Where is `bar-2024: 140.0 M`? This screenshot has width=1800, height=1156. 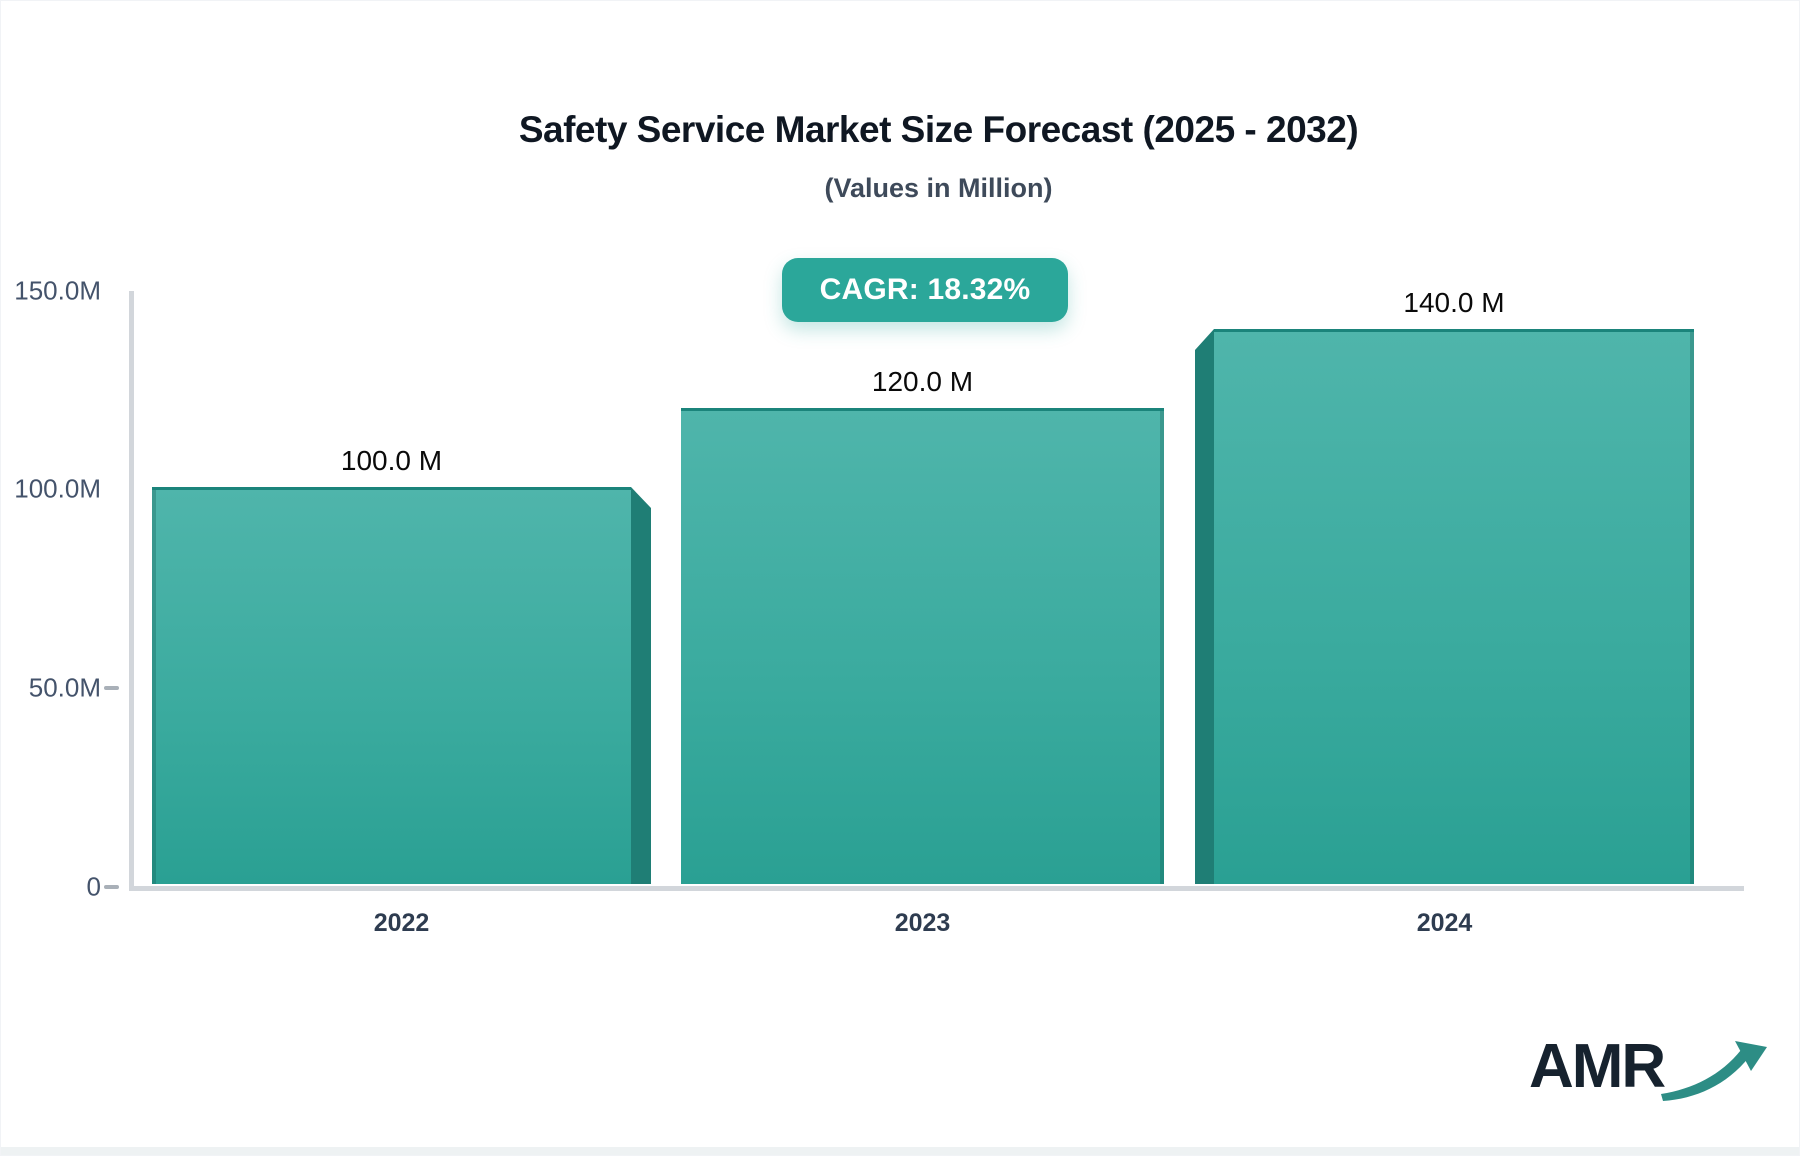
bar-2024: 140.0 M is located at coordinates (1444, 585).